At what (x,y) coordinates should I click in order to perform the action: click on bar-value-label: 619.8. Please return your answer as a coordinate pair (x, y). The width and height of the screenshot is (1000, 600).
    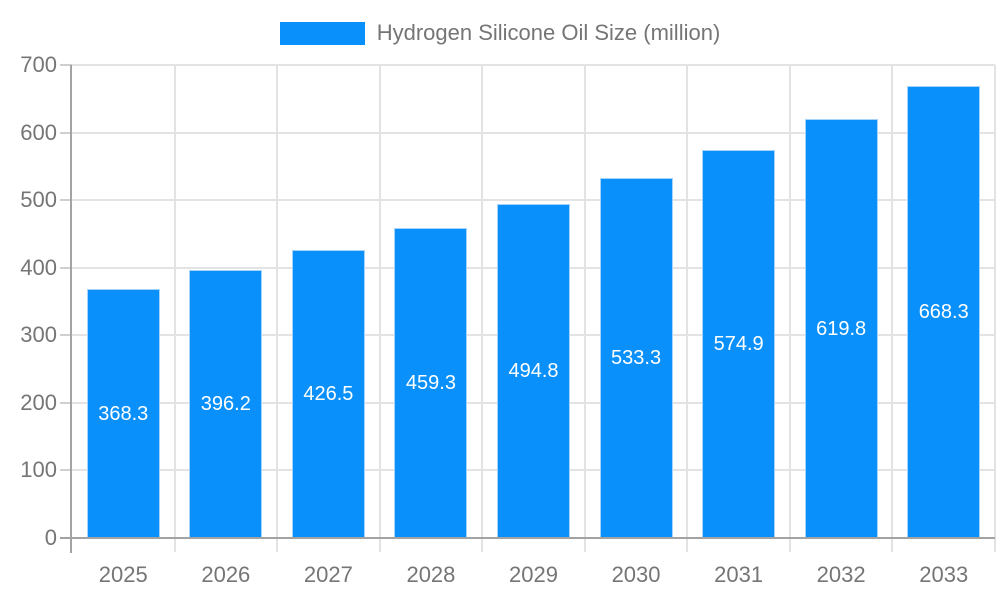
    Looking at the image, I should click on (841, 328).